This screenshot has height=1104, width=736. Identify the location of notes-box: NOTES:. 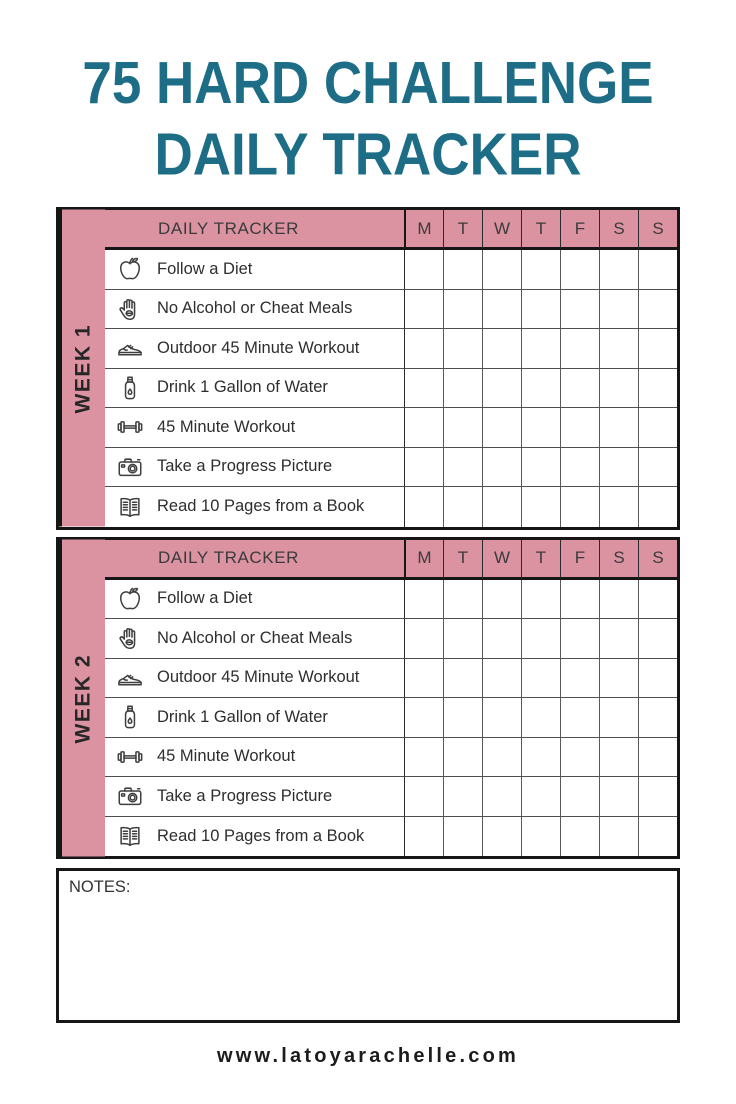
(368, 945).